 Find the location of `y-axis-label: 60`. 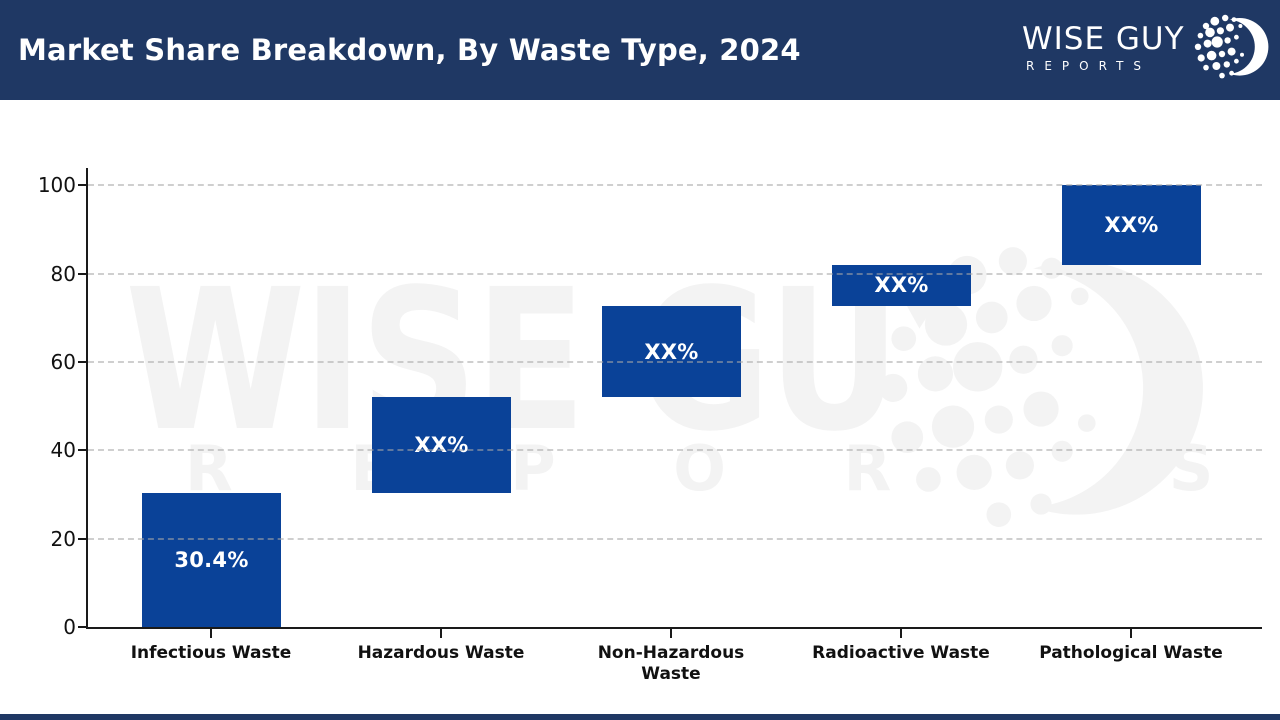

y-axis-label: 60 is located at coordinates (63, 361).